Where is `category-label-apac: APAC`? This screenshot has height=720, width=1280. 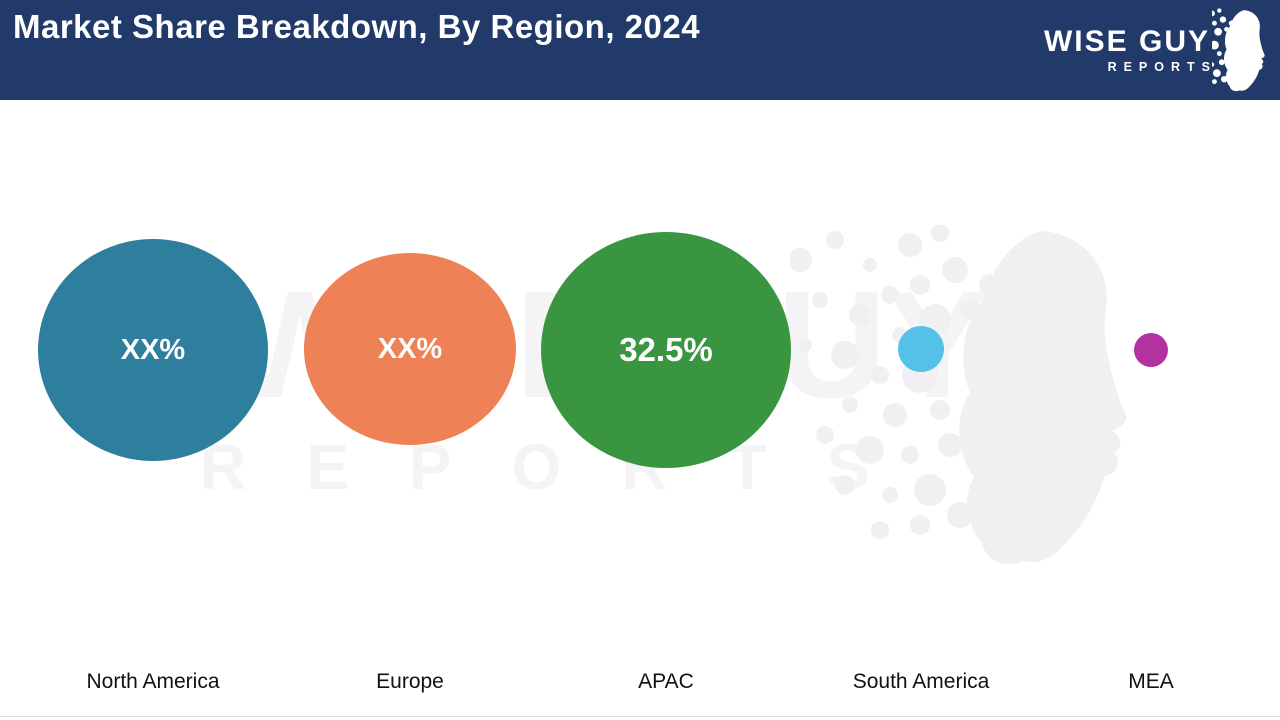 category-label-apac: APAC is located at coordinates (666, 681).